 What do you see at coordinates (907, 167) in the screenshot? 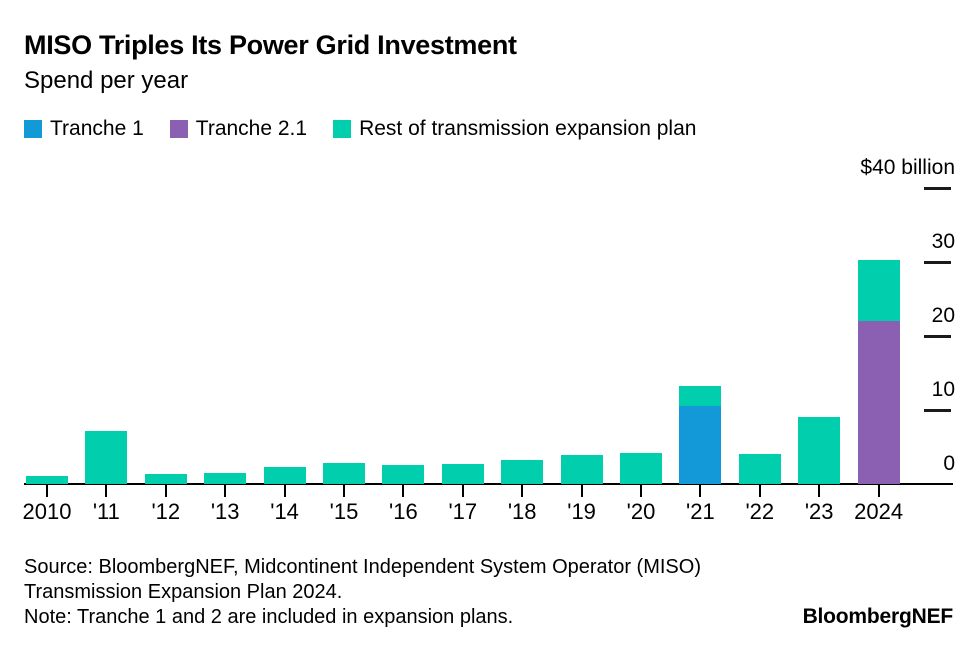
I see `y-axis-label: $40 billion` at bounding box center [907, 167].